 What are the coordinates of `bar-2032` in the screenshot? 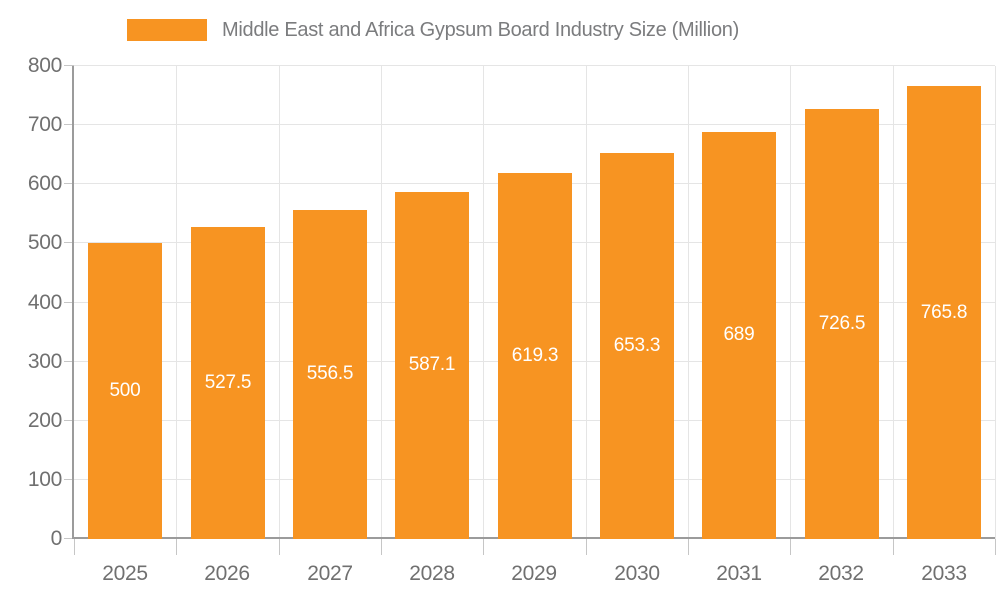 It's located at (842, 324).